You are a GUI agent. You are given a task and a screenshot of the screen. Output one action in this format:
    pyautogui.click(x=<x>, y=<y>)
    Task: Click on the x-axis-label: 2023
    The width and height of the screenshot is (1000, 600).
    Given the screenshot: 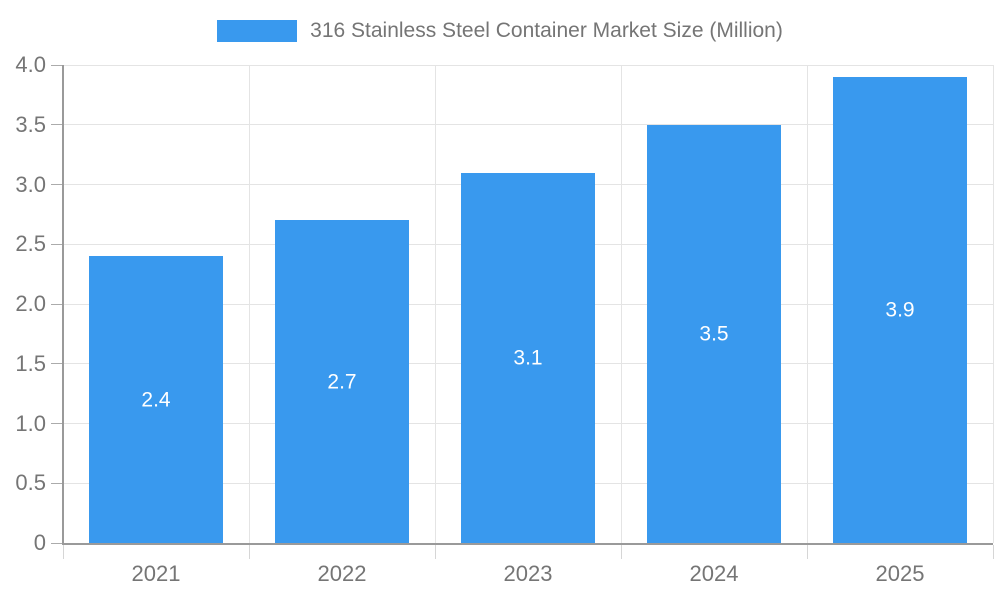 What is the action you would take?
    pyautogui.click(x=528, y=573)
    